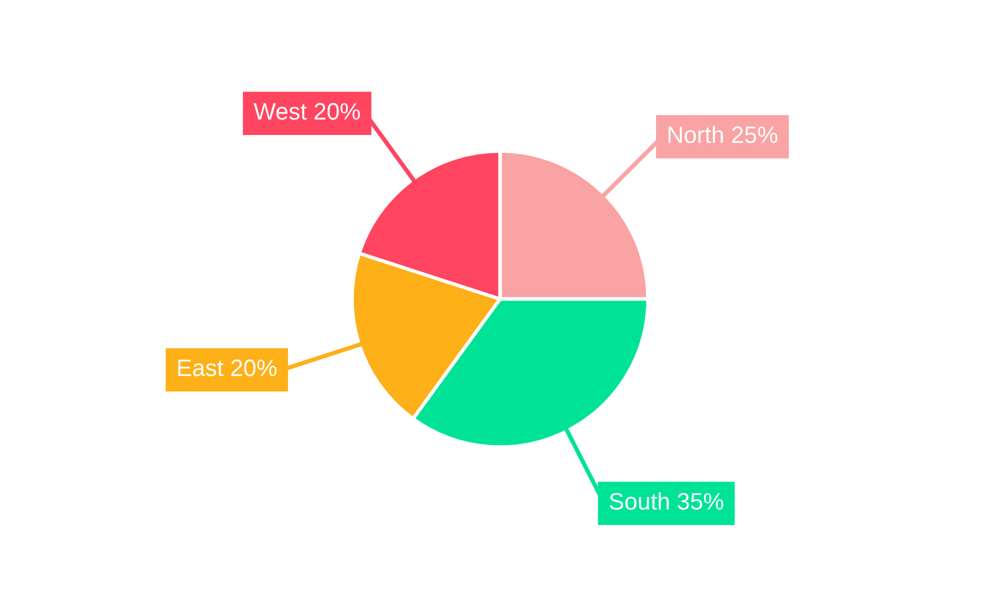  I want to click on slice-label: East 20%, so click(227, 368).